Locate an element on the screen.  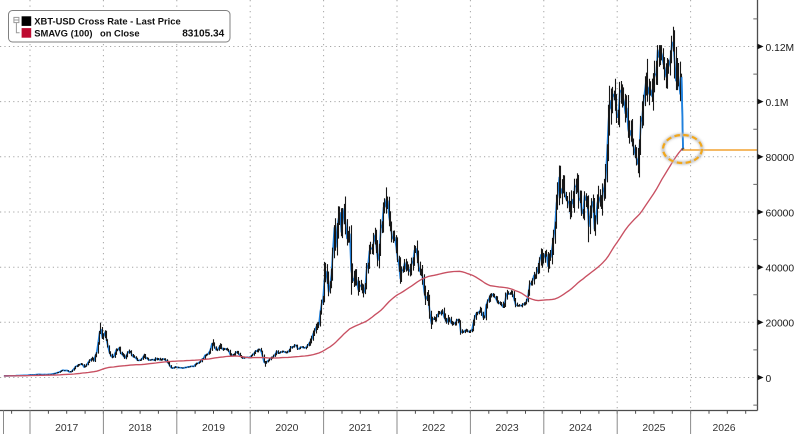
svg-text: 2017 is located at coordinates (66, 428).